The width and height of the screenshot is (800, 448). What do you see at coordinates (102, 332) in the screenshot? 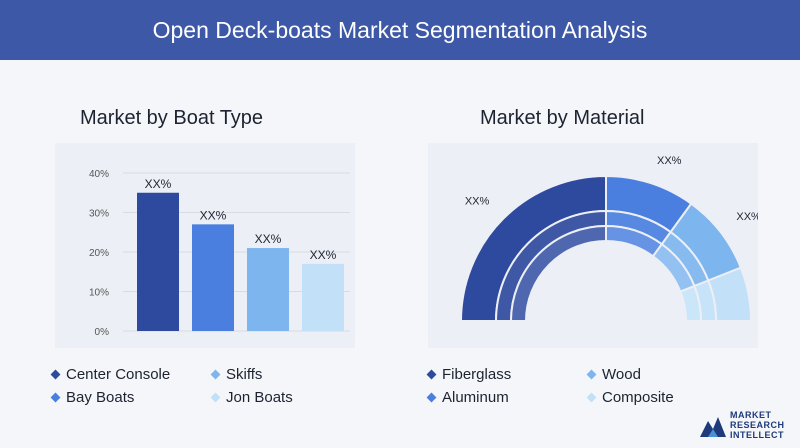
I see `y-tick-label: 0%` at bounding box center [102, 332].